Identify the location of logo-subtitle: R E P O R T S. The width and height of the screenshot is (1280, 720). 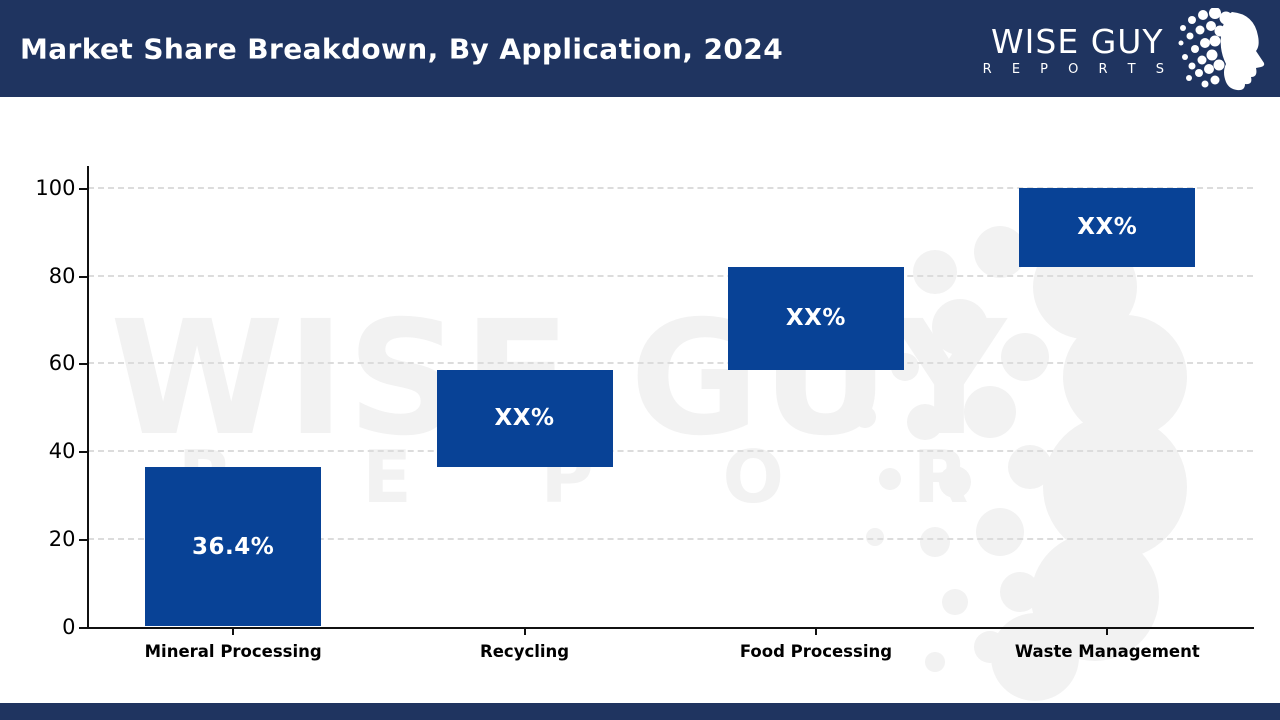
(1077, 69).